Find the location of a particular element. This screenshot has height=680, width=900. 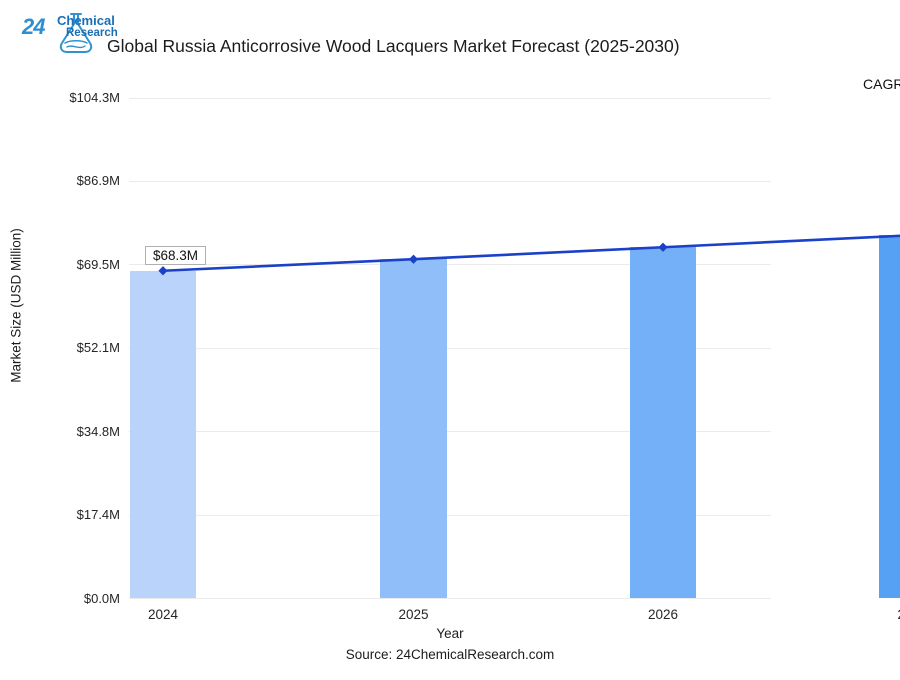

brand-logo: 24 Chemical Research is located at coordinates (70, 30).